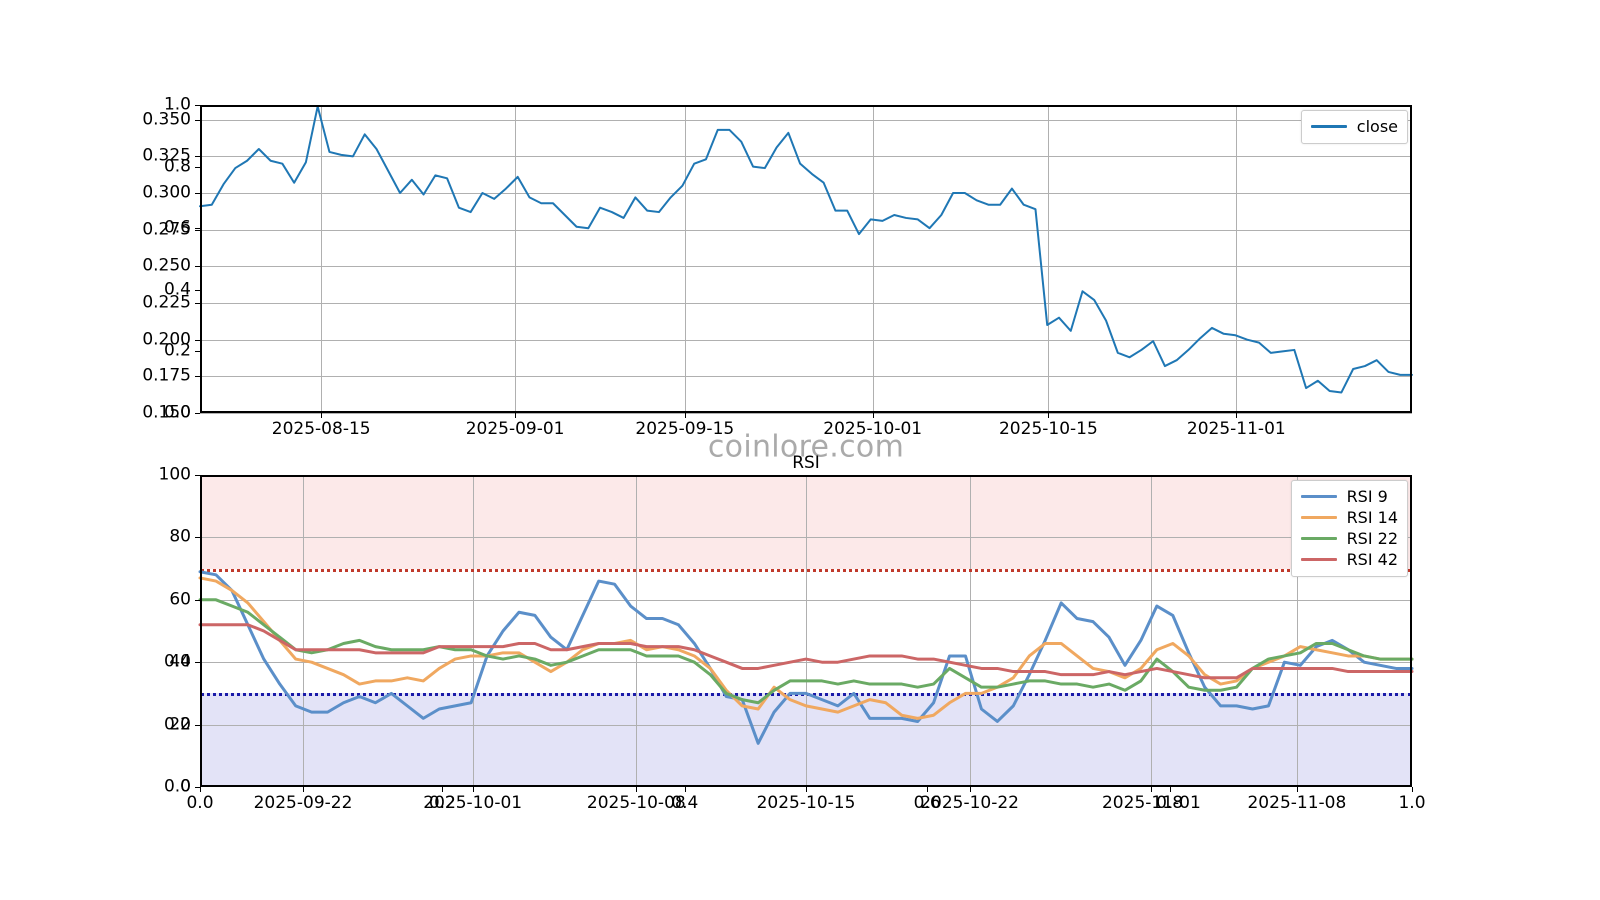  I want to click on rsi-xtick-overlay-label: 0.8, so click(1170, 803).